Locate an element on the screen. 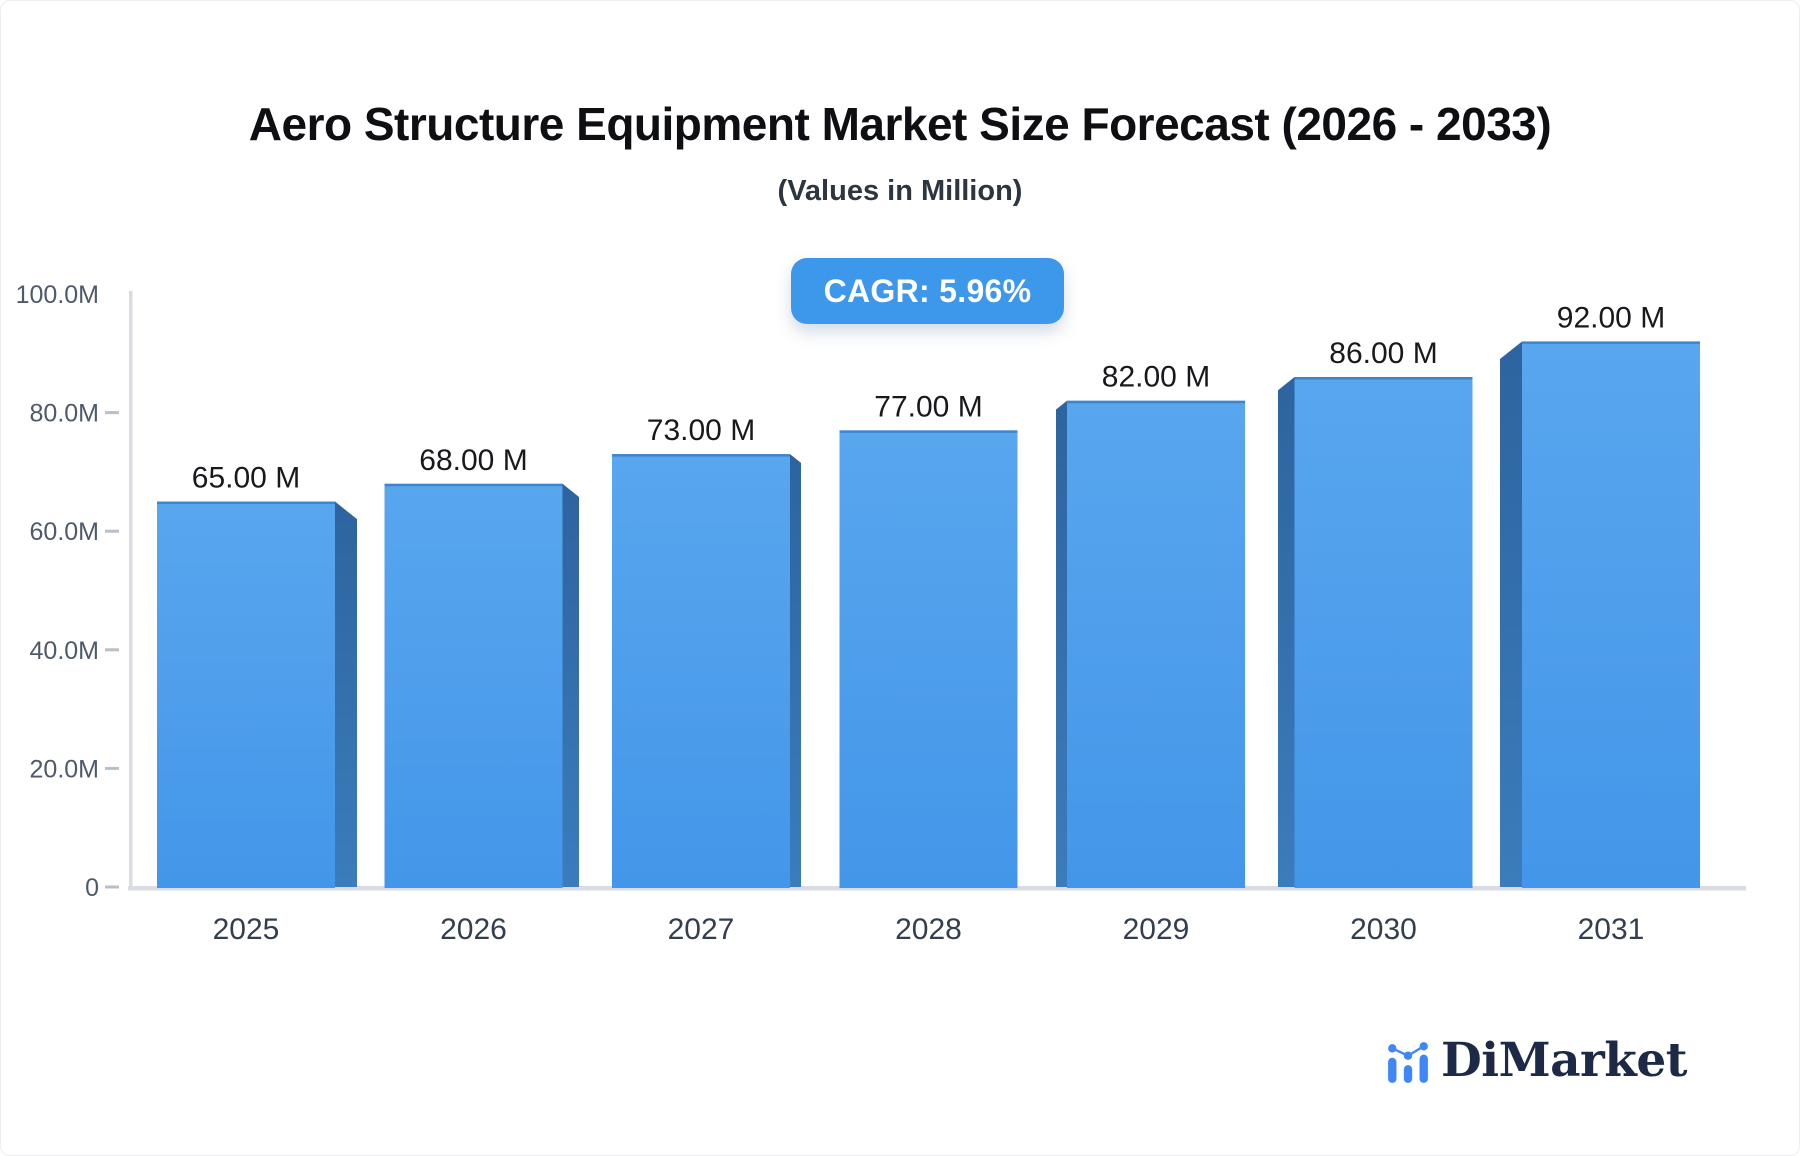 The height and width of the screenshot is (1156, 1800). chart-subtitle: (Values in Million) is located at coordinates (900, 191).